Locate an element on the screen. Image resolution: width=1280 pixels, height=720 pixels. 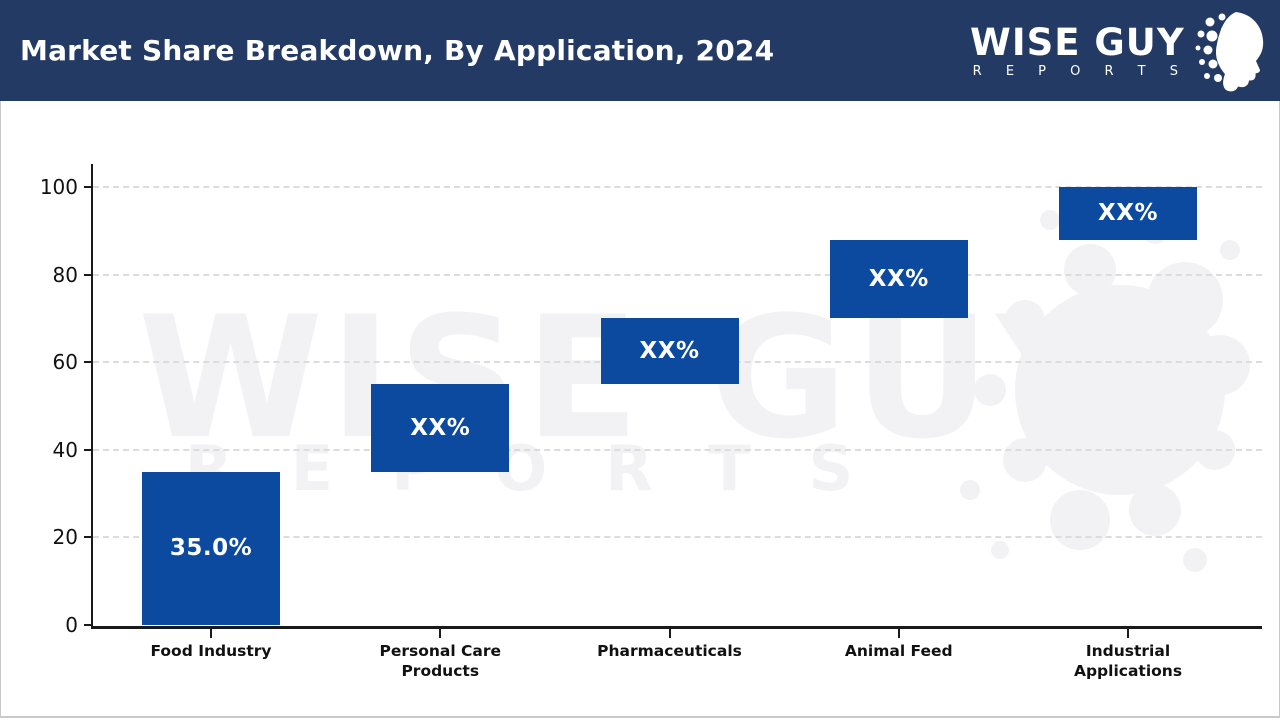
logo-text: WISE GUY R E P O R T S is located at coordinates (1077, 50).